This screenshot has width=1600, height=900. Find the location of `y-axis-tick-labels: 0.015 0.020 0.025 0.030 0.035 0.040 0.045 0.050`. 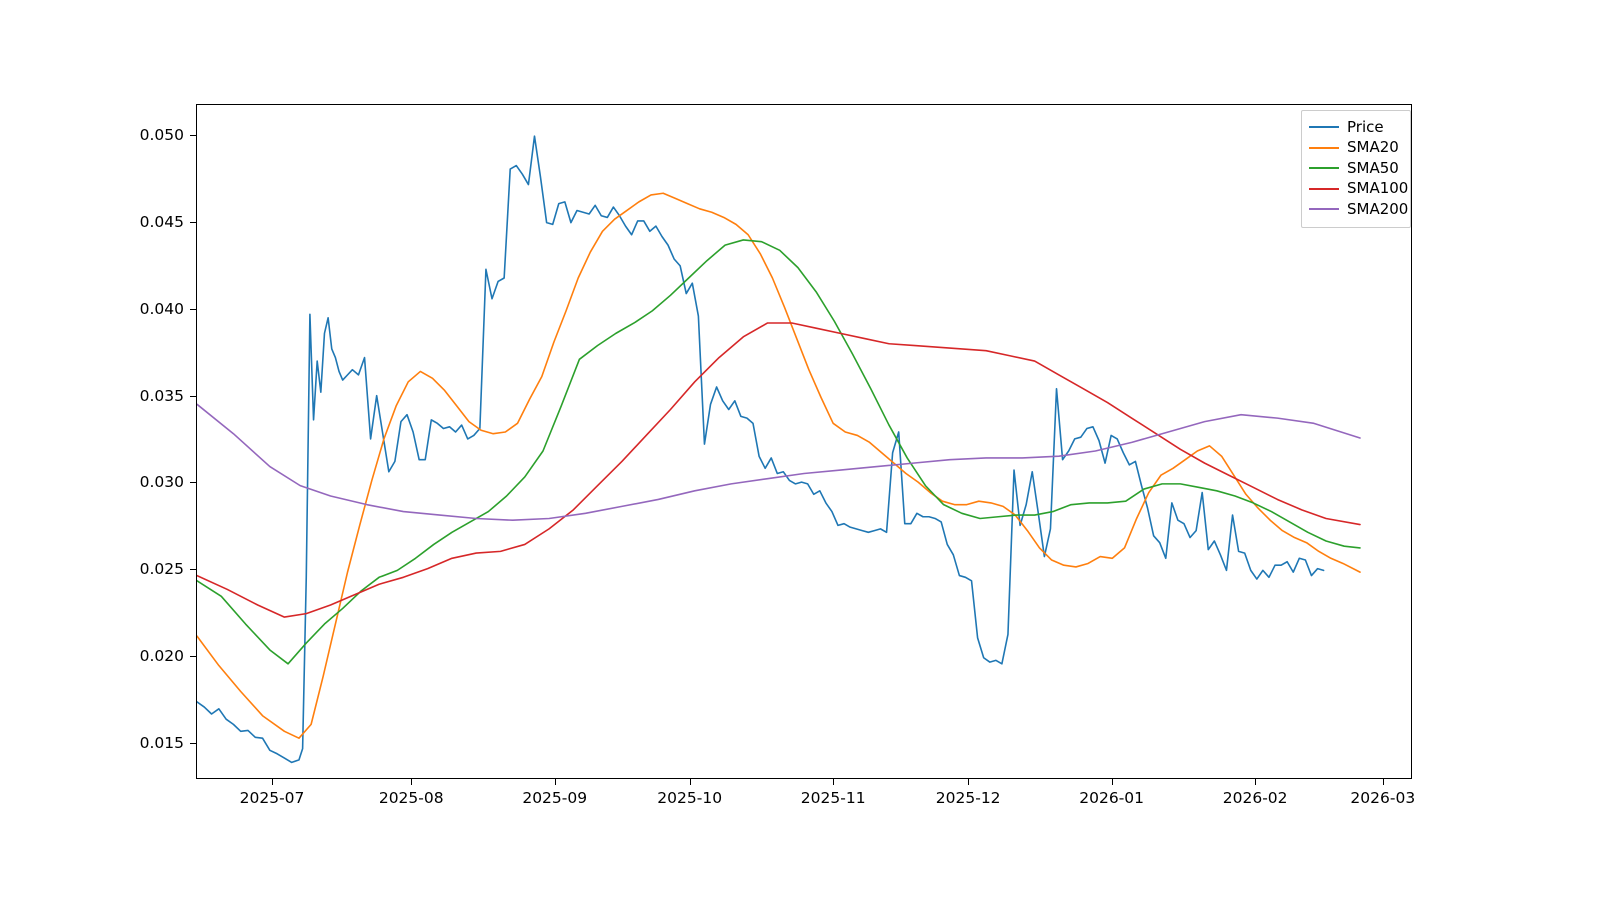

y-axis-tick-labels: 0.015 0.020 0.025 0.030 0.035 0.040 0.045 0.050 is located at coordinates (132, 441).